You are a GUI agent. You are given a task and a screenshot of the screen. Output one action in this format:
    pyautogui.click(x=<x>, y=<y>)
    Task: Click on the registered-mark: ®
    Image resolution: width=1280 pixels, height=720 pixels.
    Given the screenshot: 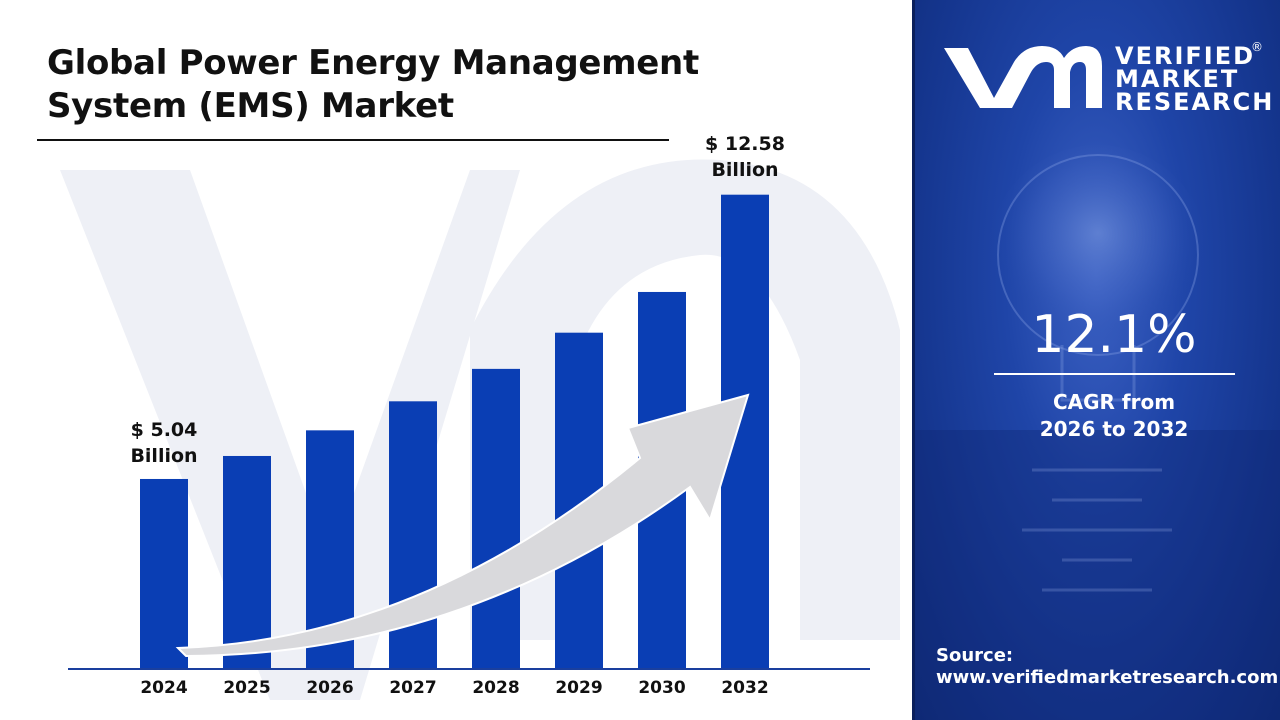 What is the action you would take?
    pyautogui.click(x=1257, y=47)
    